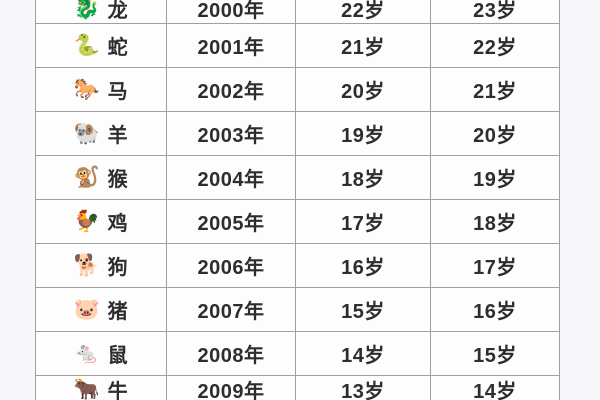 This screenshot has height=400, width=600. I want to click on age-cell-right: 20岁, so click(495, 133).